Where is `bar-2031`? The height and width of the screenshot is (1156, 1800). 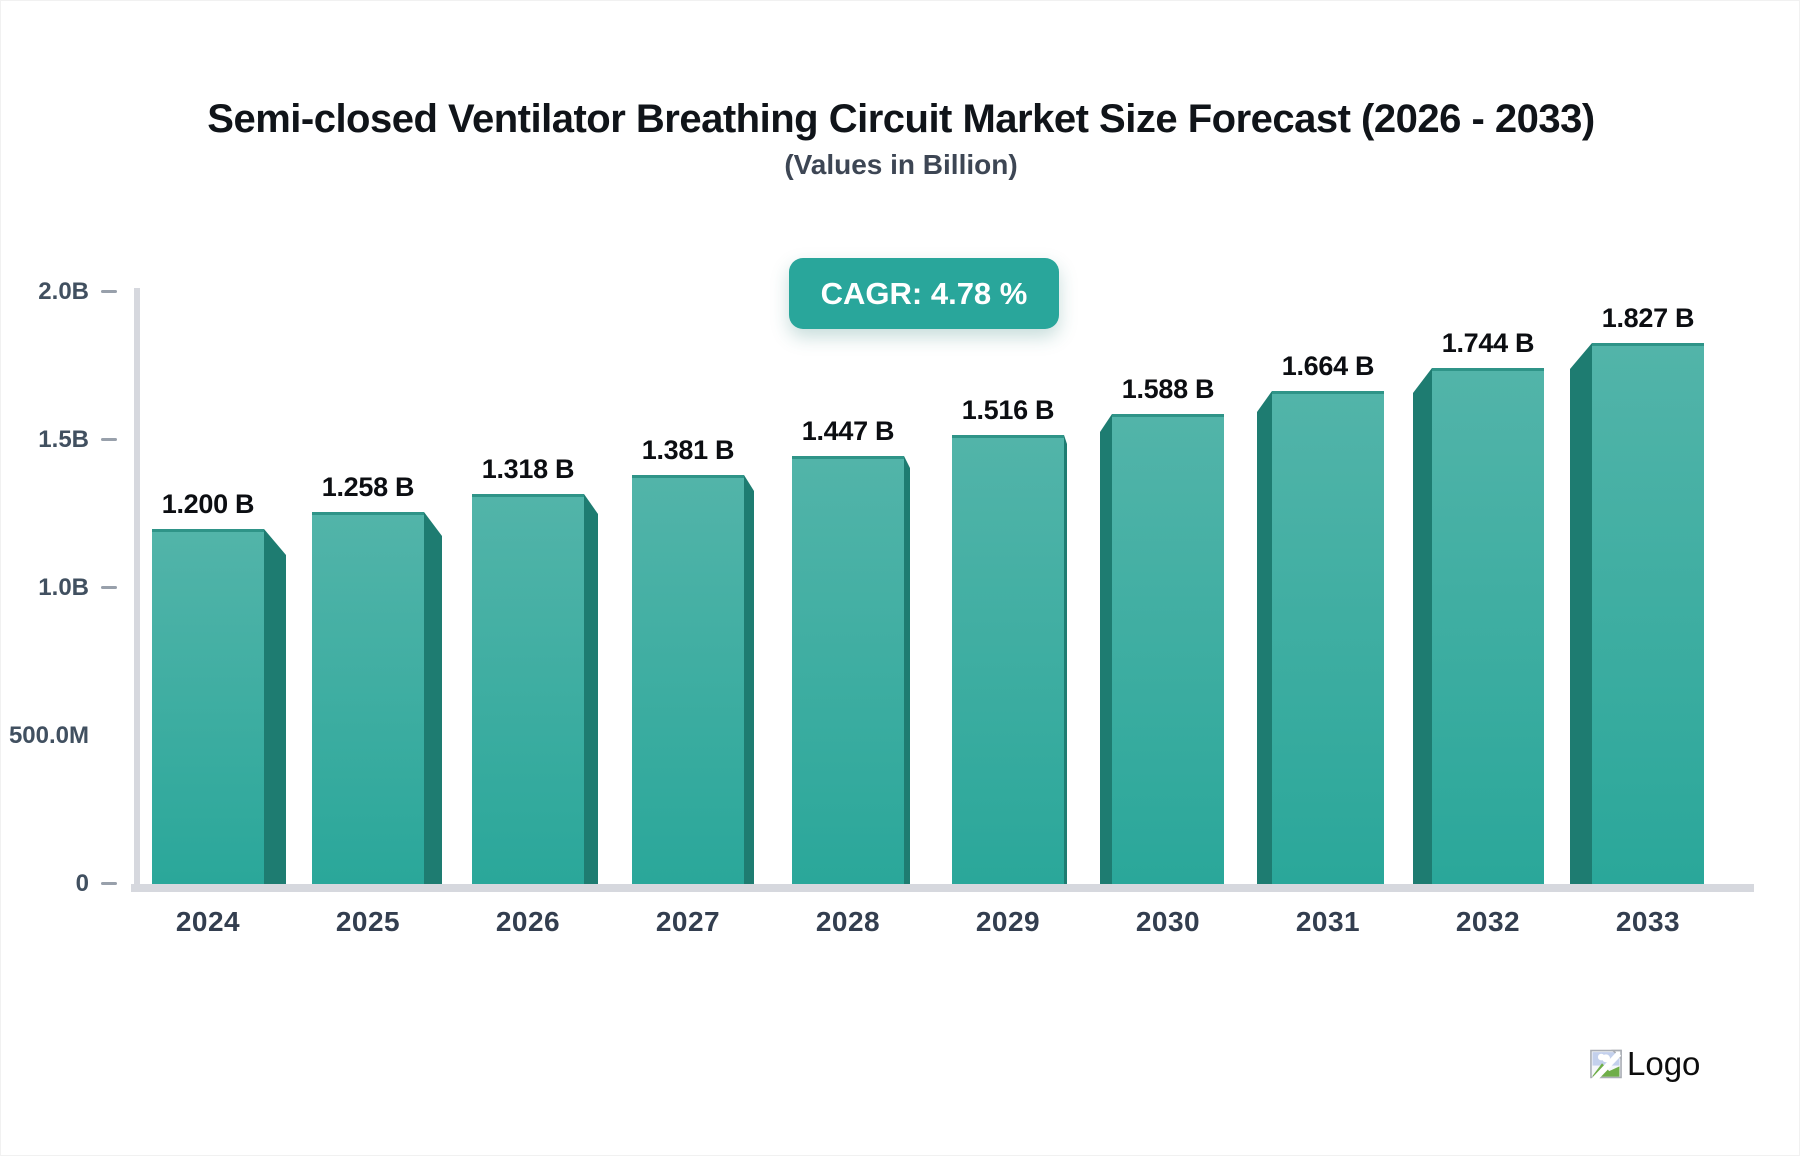 bar-2031 is located at coordinates (1328, 637).